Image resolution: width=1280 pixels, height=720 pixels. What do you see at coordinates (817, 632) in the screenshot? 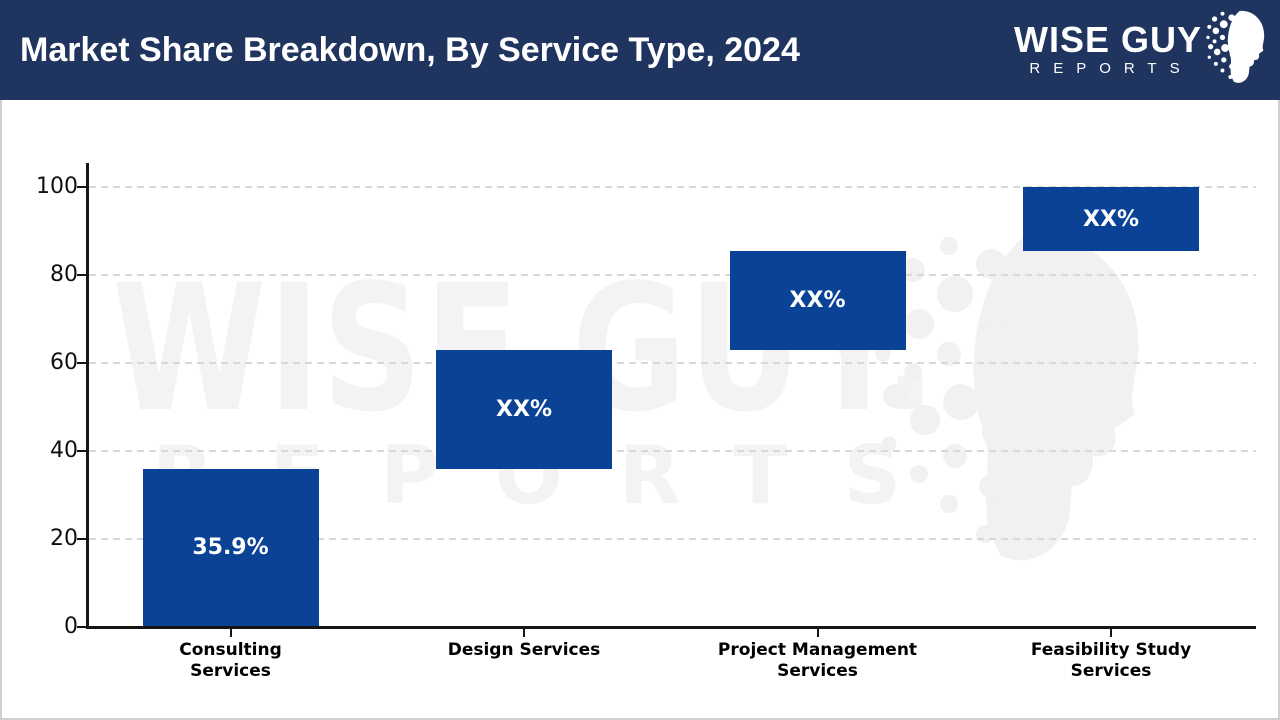
I see `x-tick-mark-project-management-services` at bounding box center [817, 632].